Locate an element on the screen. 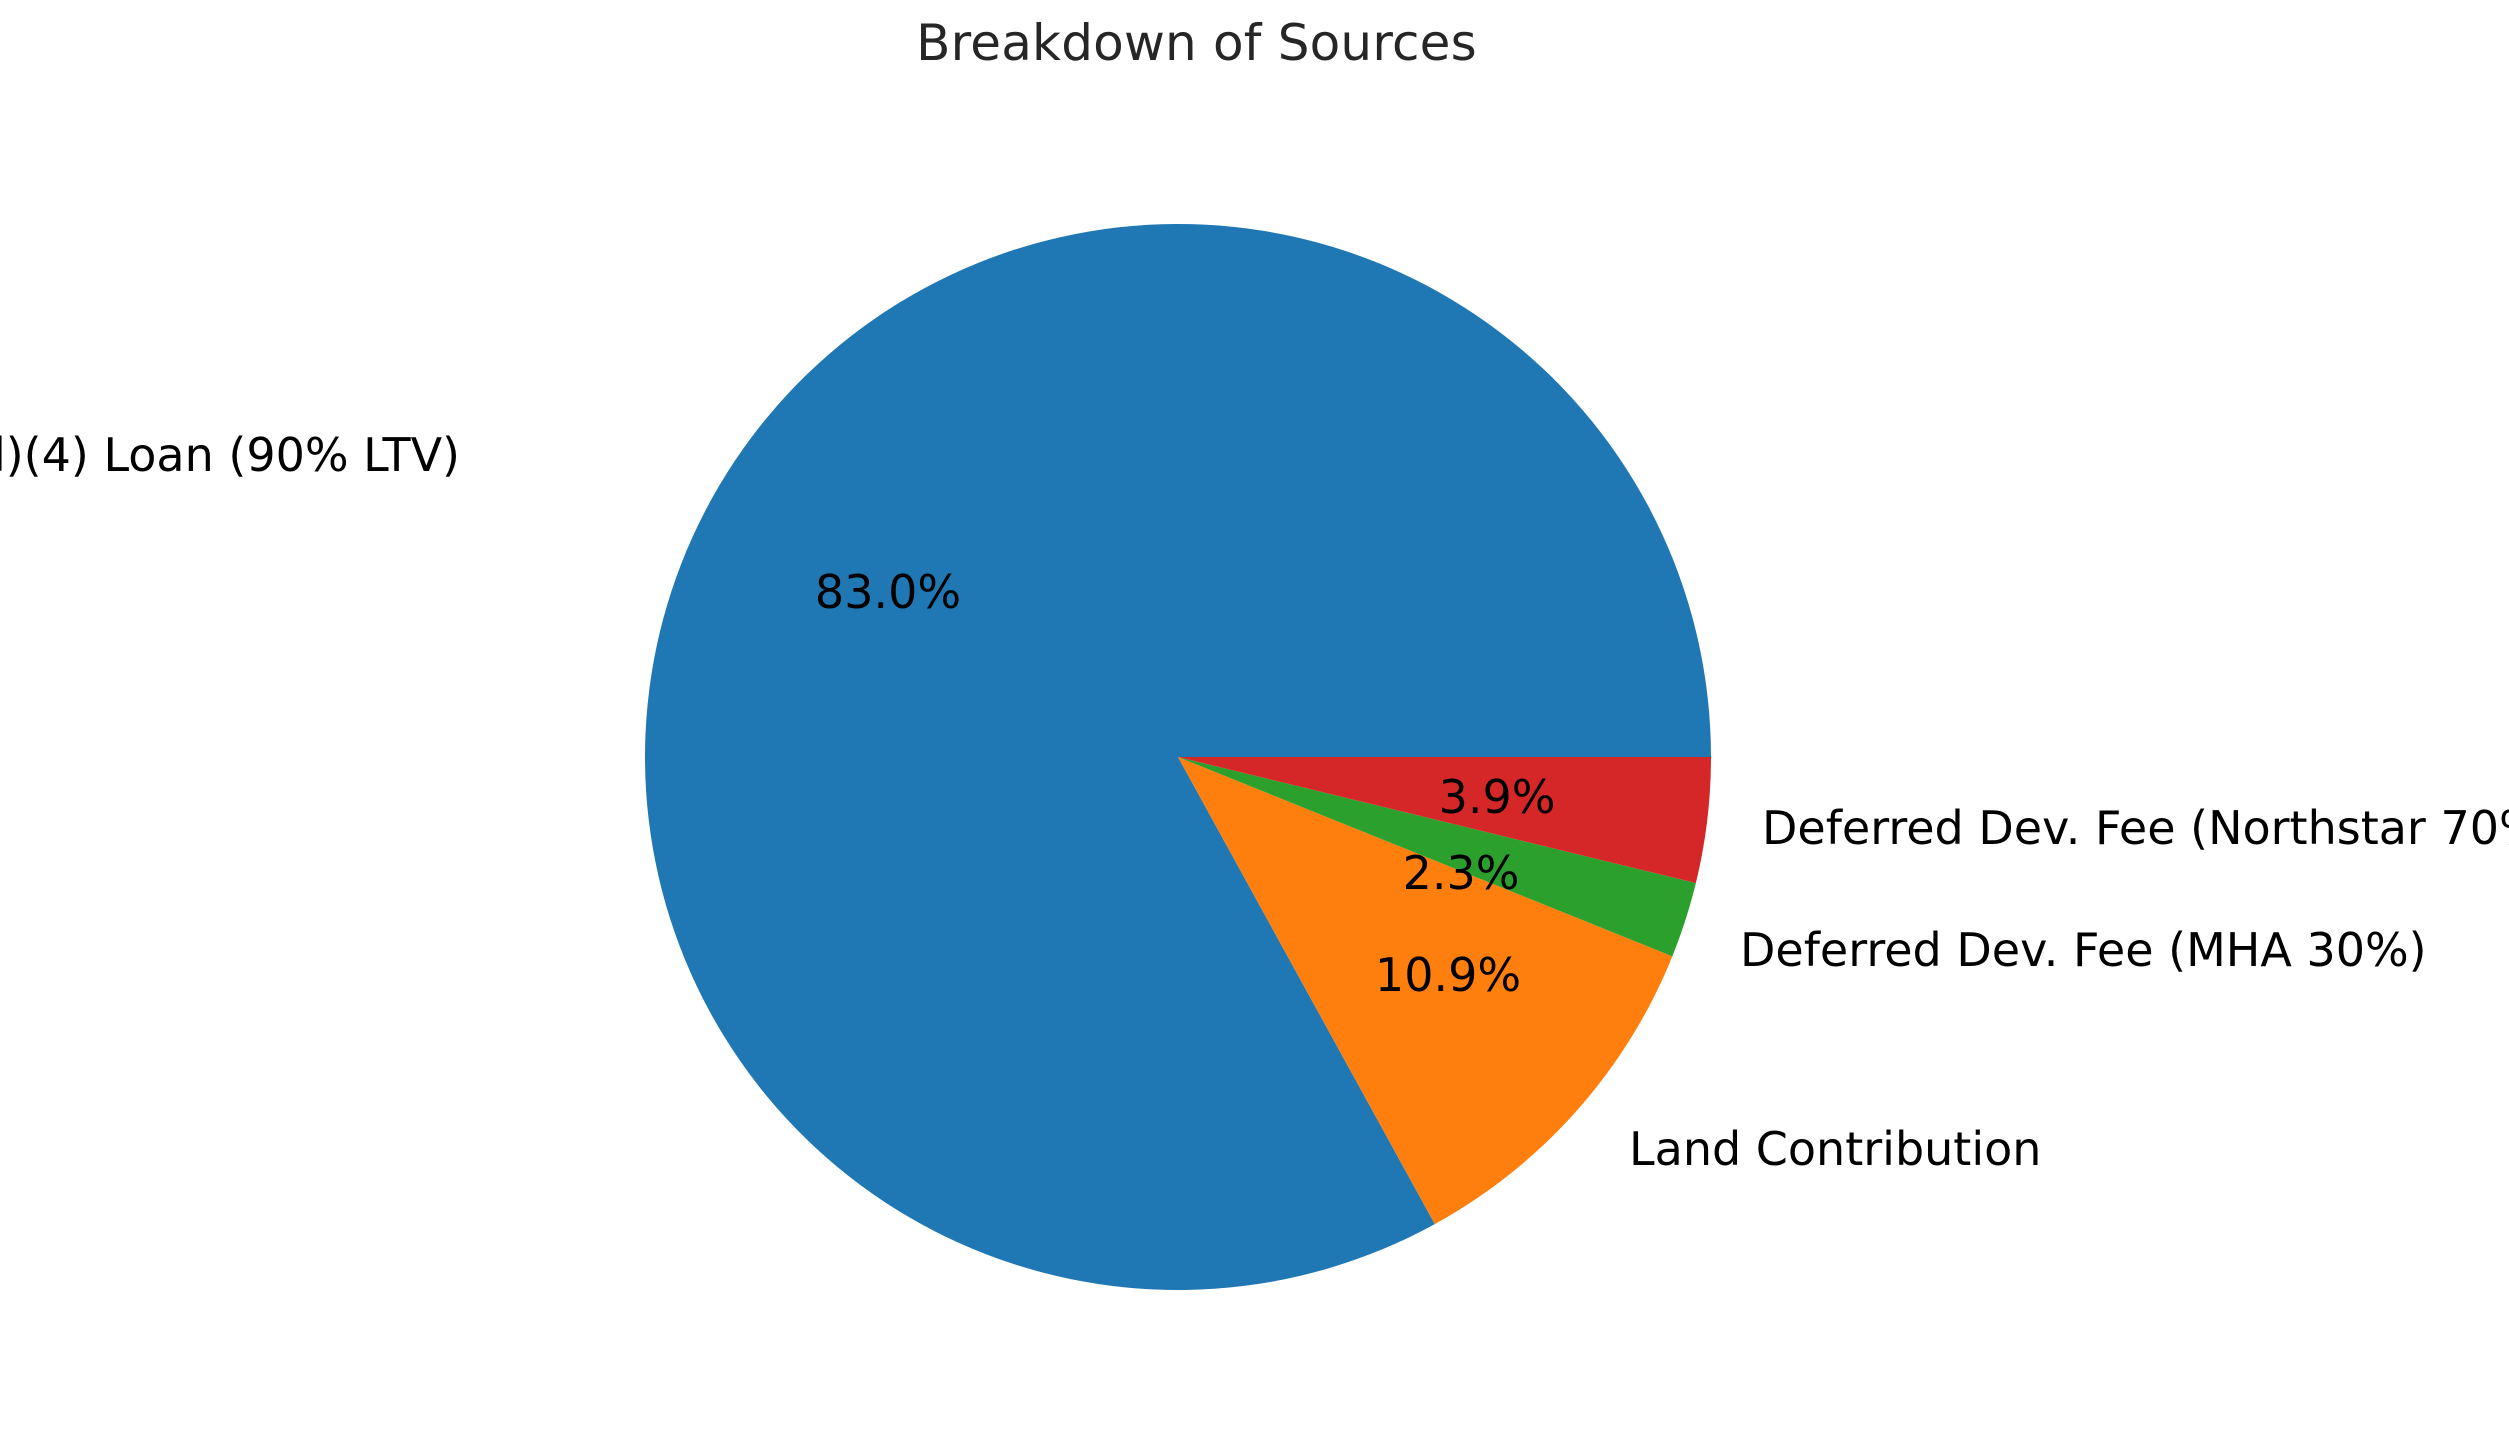 The width and height of the screenshot is (2509, 1455). chart-title: Breakdown of Sources is located at coordinates (1254, 43).